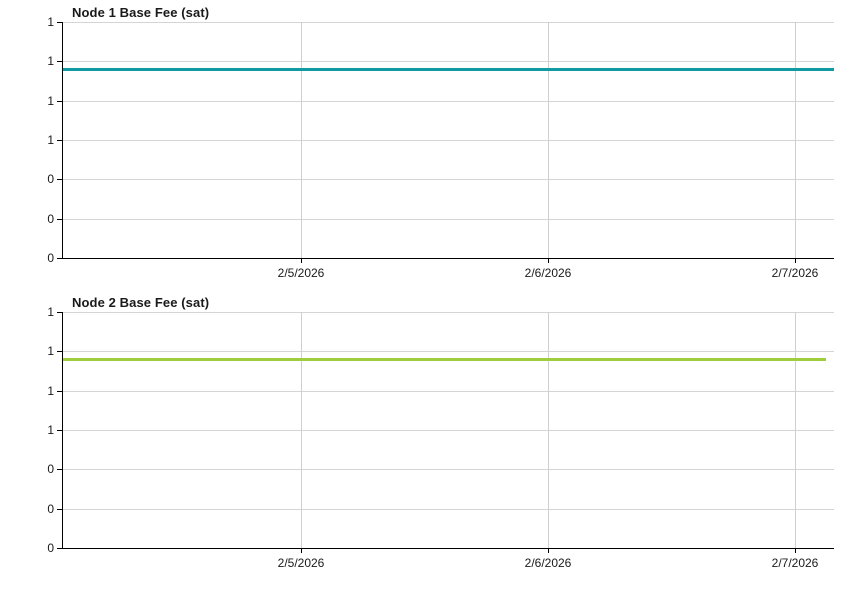 The height and width of the screenshot is (600, 860). What do you see at coordinates (141, 12) in the screenshot?
I see `chart-title-node-1: Node 1 Base Fee (sat)` at bounding box center [141, 12].